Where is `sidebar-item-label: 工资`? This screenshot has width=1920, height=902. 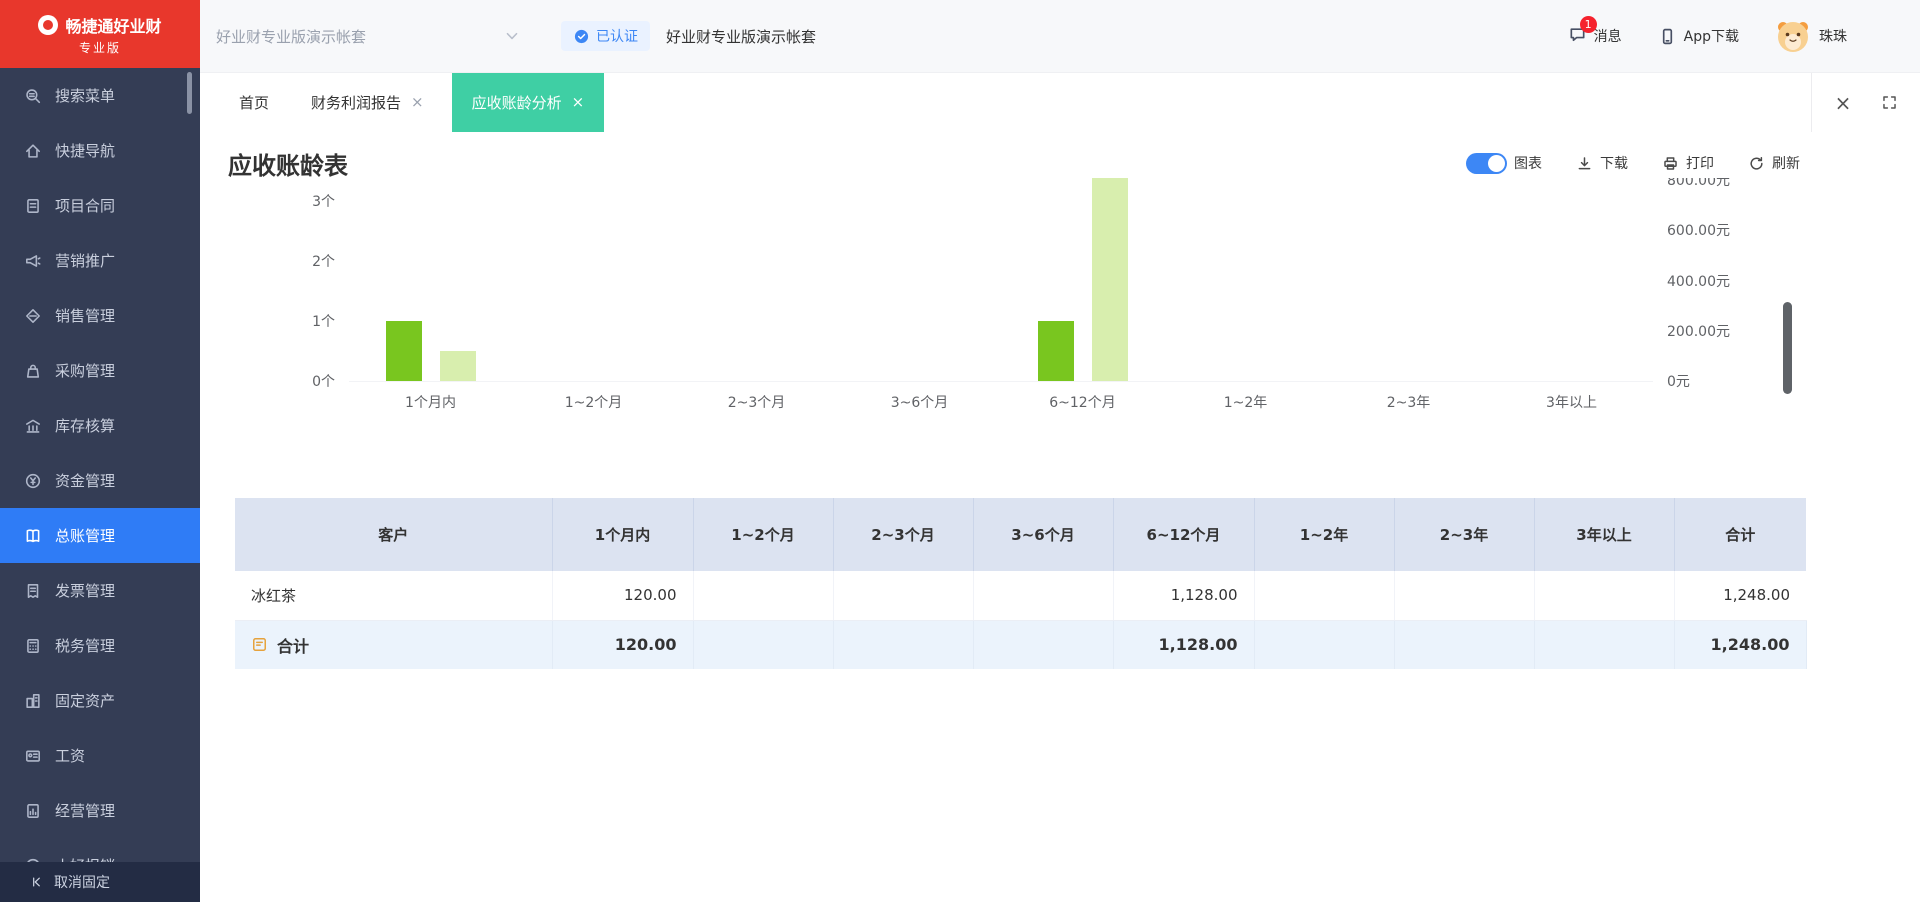 sidebar-item-label: 工资 is located at coordinates (70, 756).